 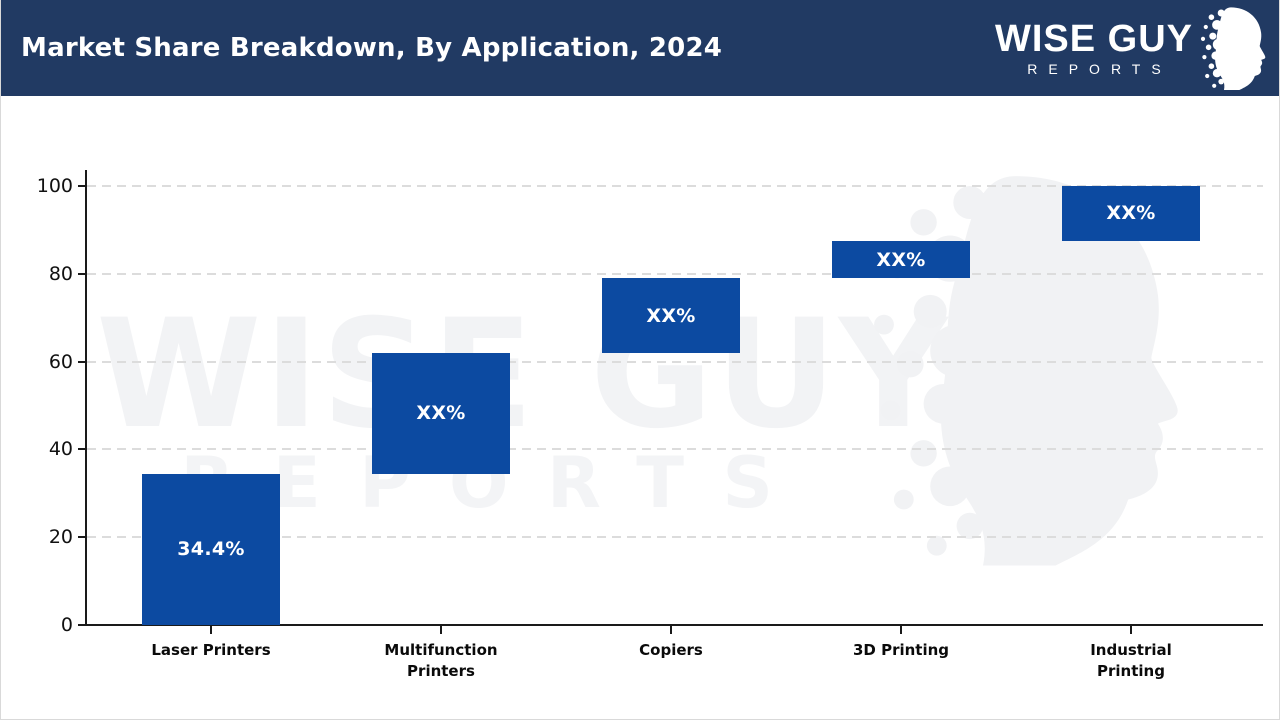 What do you see at coordinates (441, 660) in the screenshot?
I see `category-label: Multifunction Printers` at bounding box center [441, 660].